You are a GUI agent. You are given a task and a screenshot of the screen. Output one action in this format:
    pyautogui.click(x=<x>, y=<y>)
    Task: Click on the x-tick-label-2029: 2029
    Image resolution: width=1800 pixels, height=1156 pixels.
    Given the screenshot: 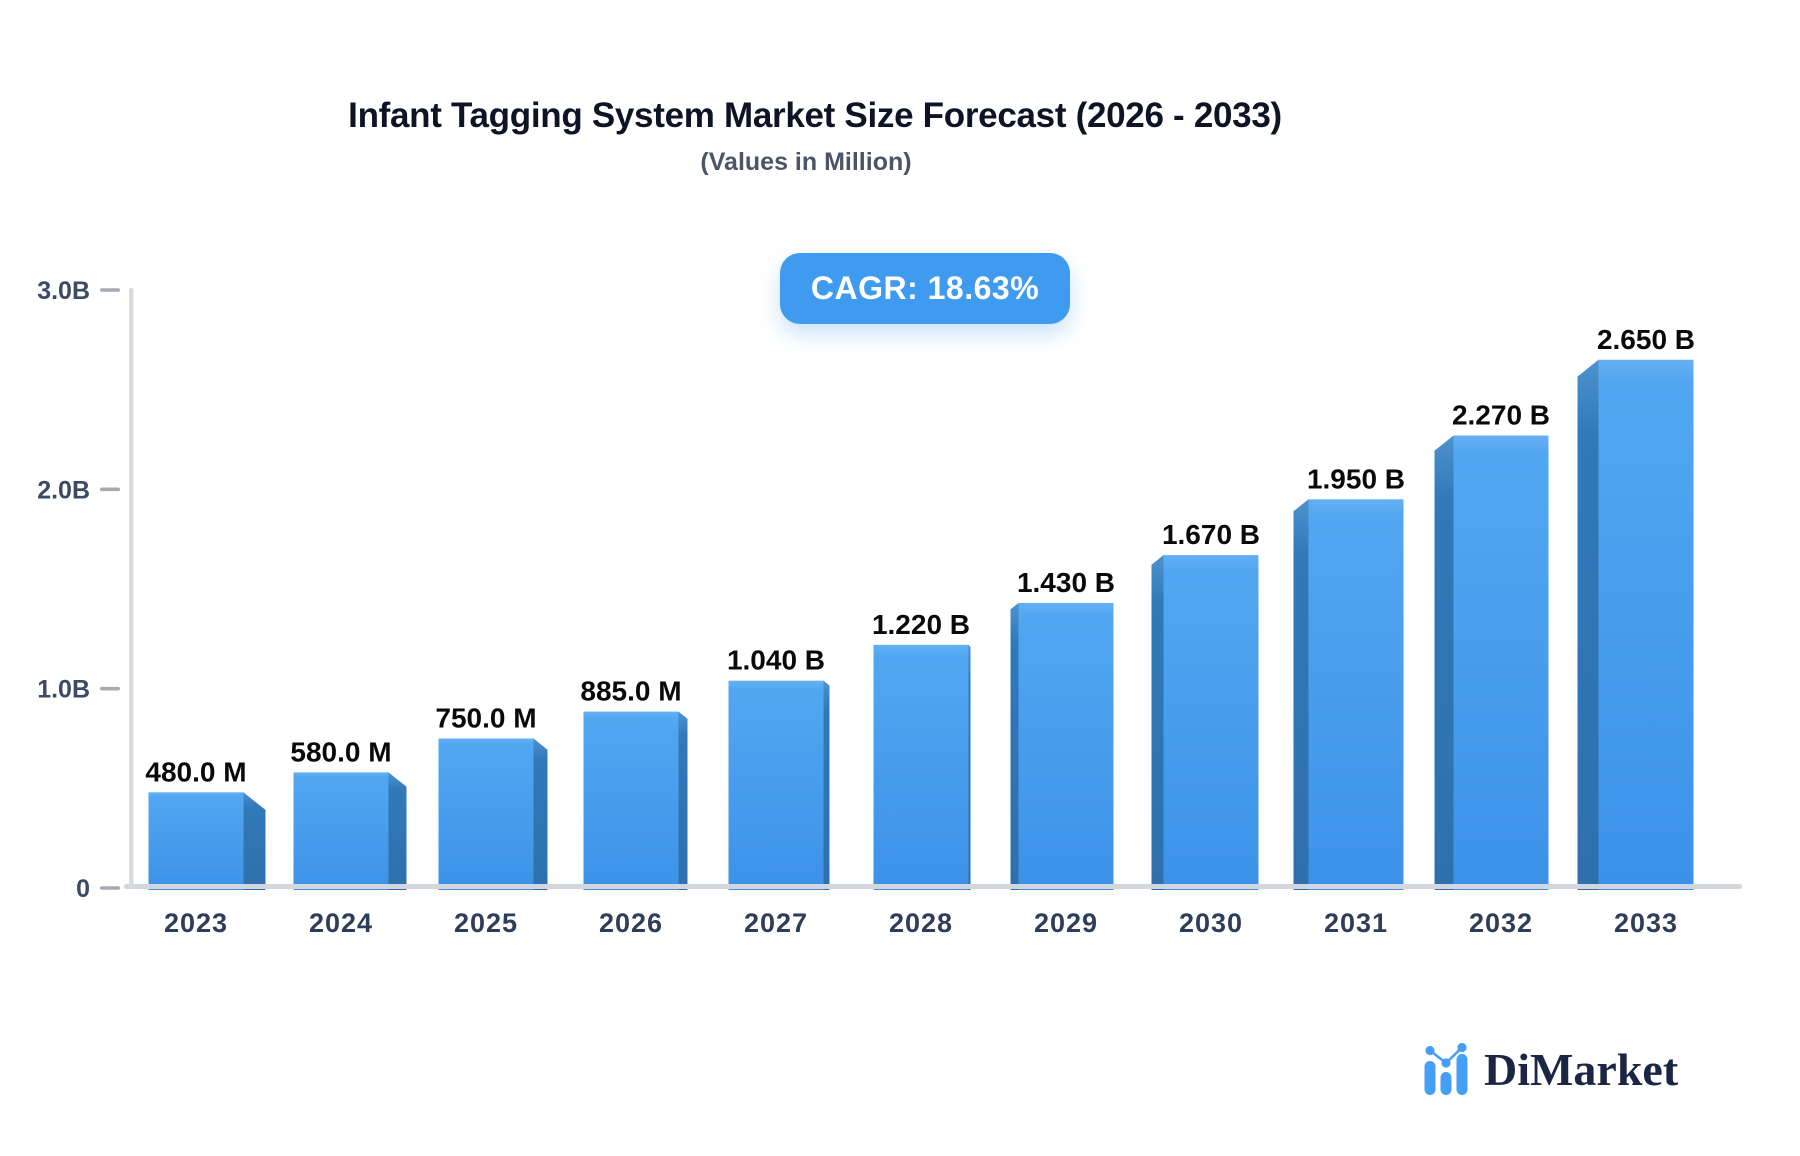 What is the action you would take?
    pyautogui.click(x=1066, y=923)
    